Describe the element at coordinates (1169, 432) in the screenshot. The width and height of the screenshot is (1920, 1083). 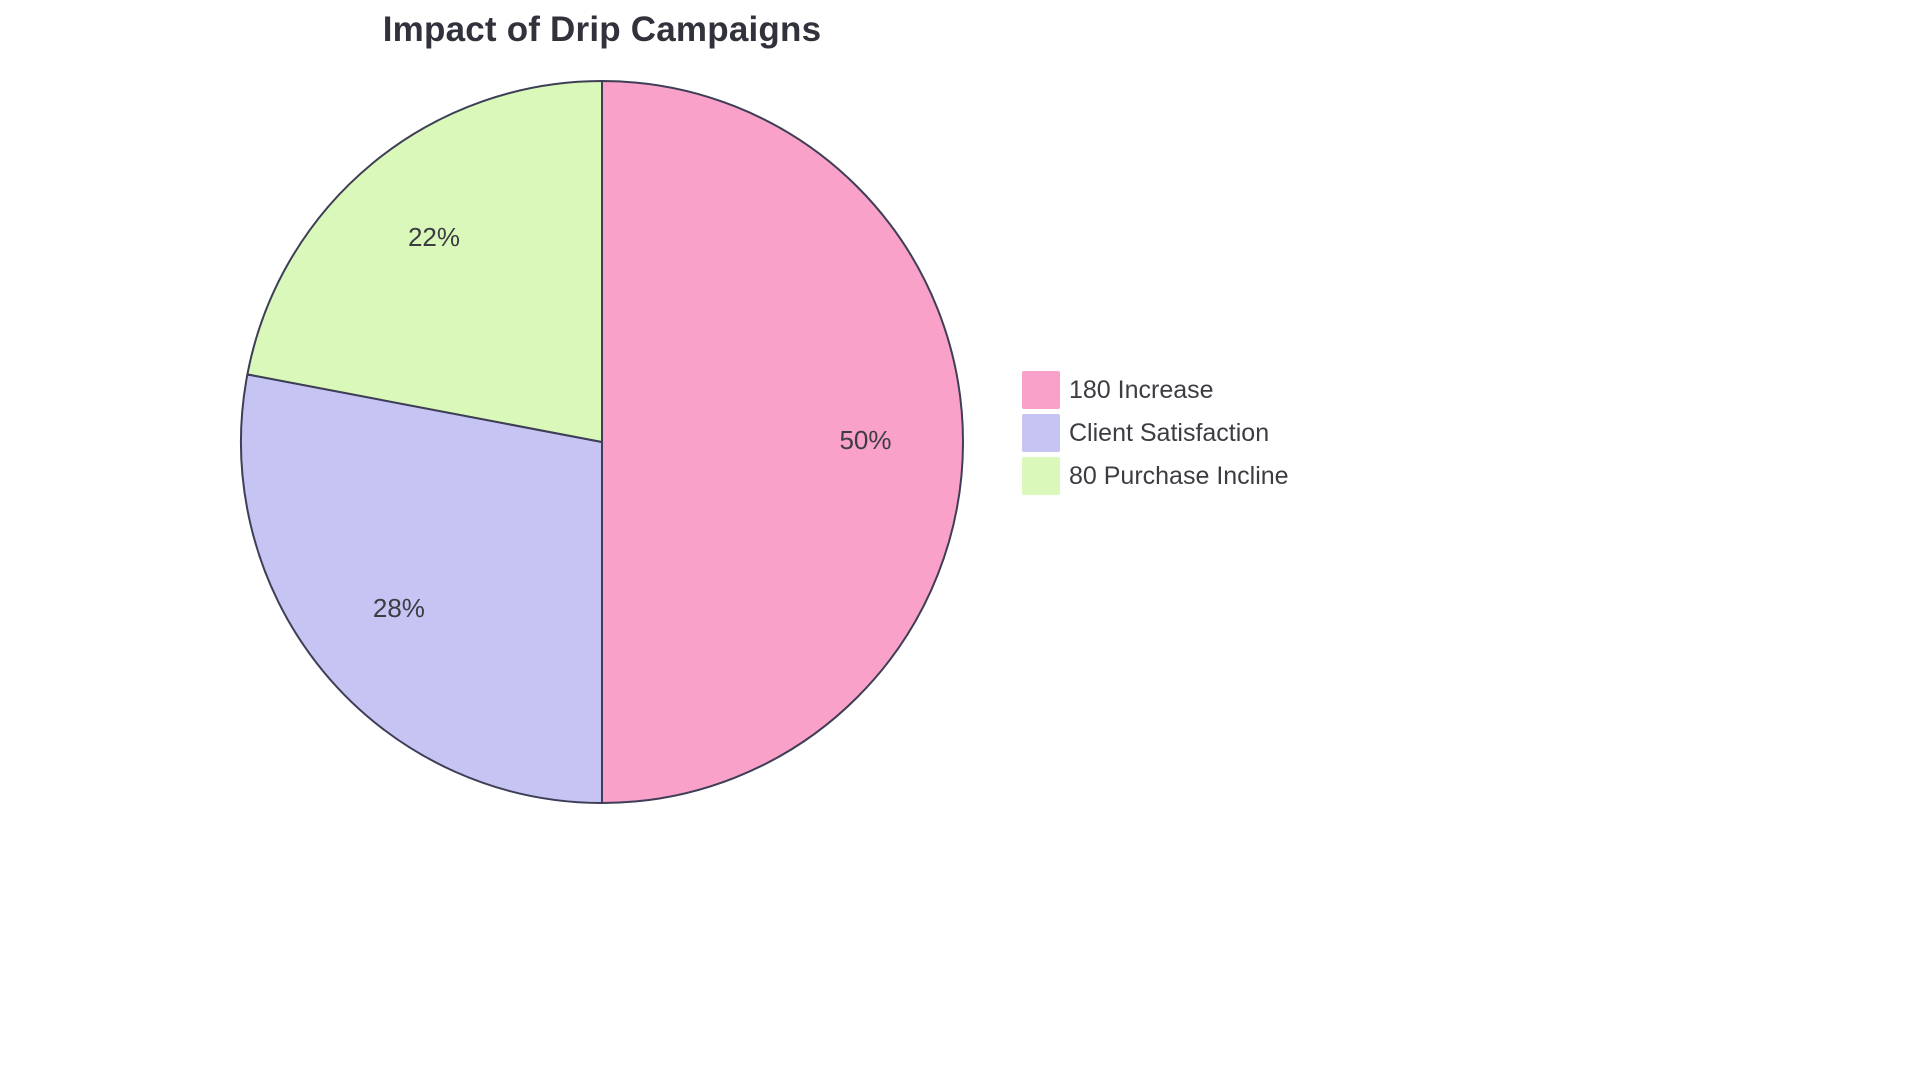
I see `legend-label: Client Satisfaction` at that location.